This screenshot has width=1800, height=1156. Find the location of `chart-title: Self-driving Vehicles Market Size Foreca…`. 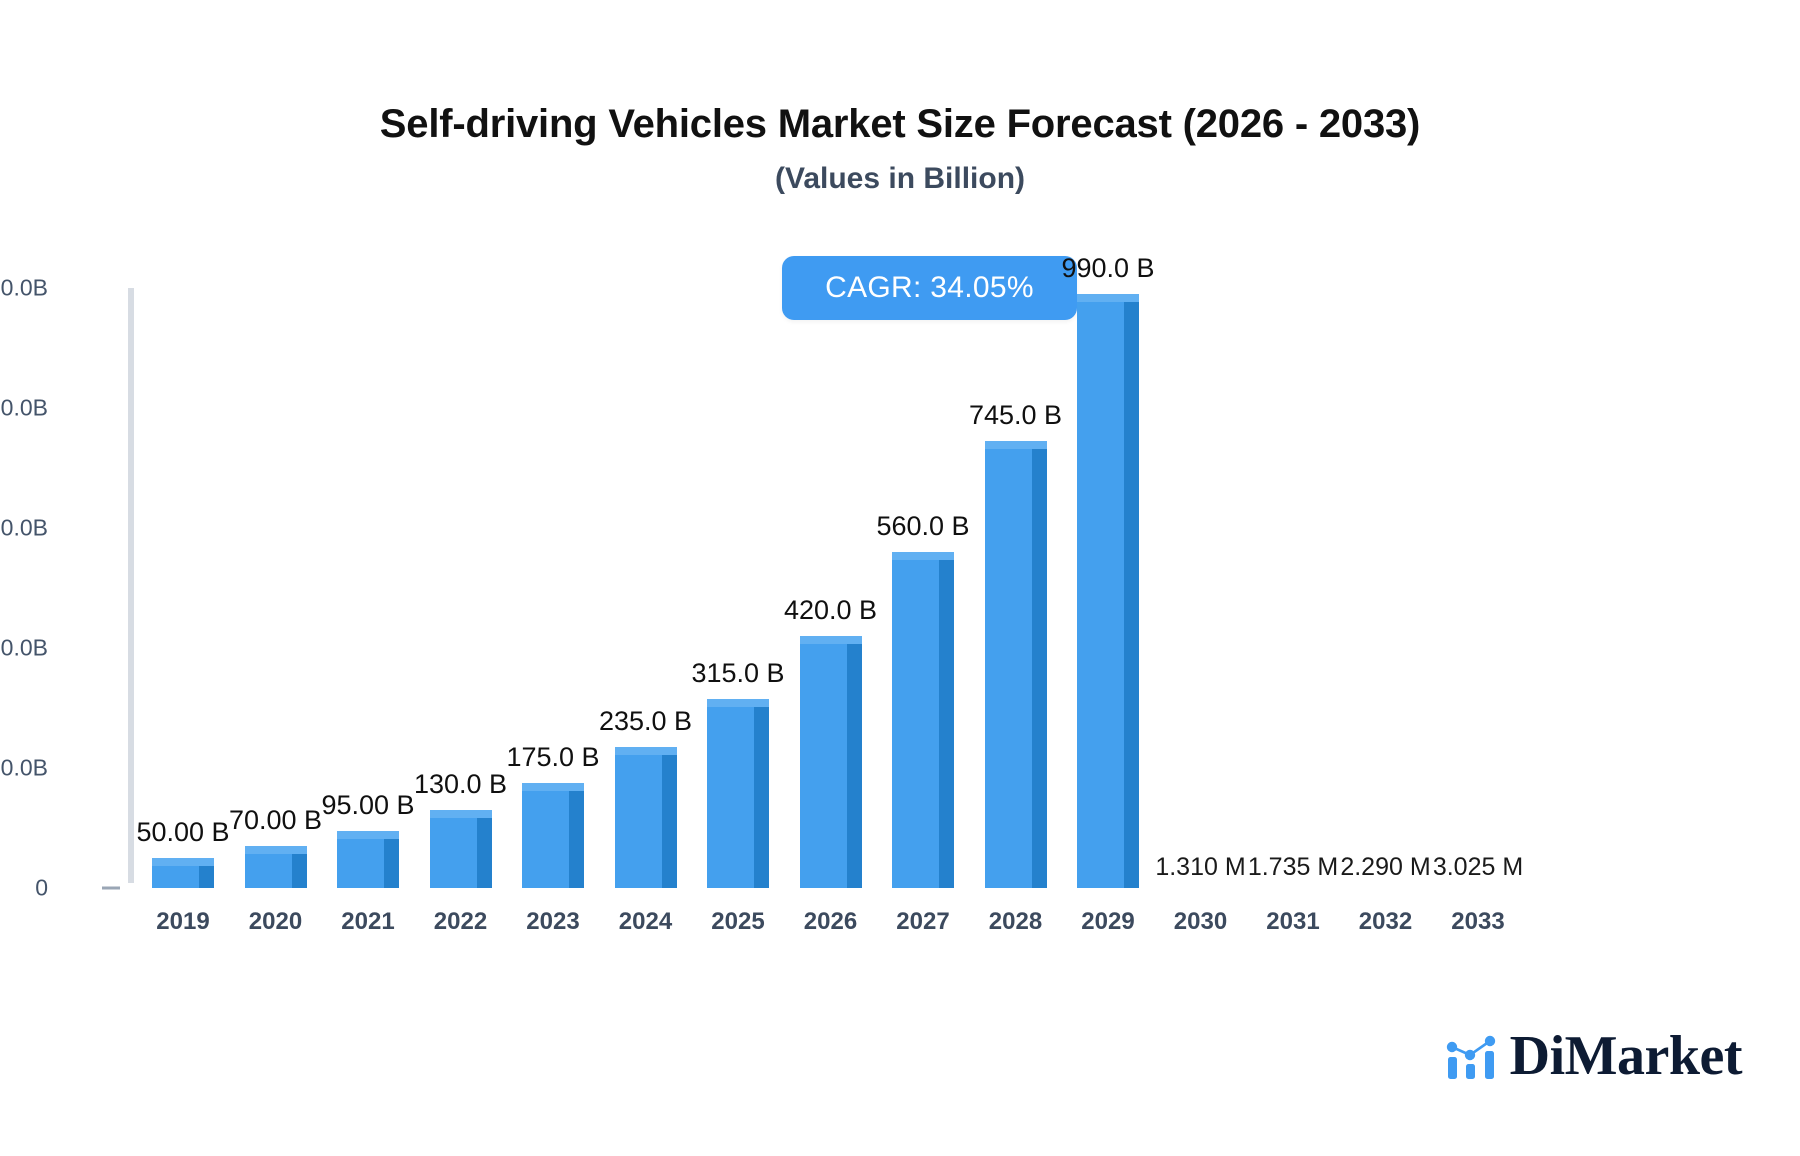

chart-title: Self-driving Vehicles Market Size Foreca… is located at coordinates (900, 124).